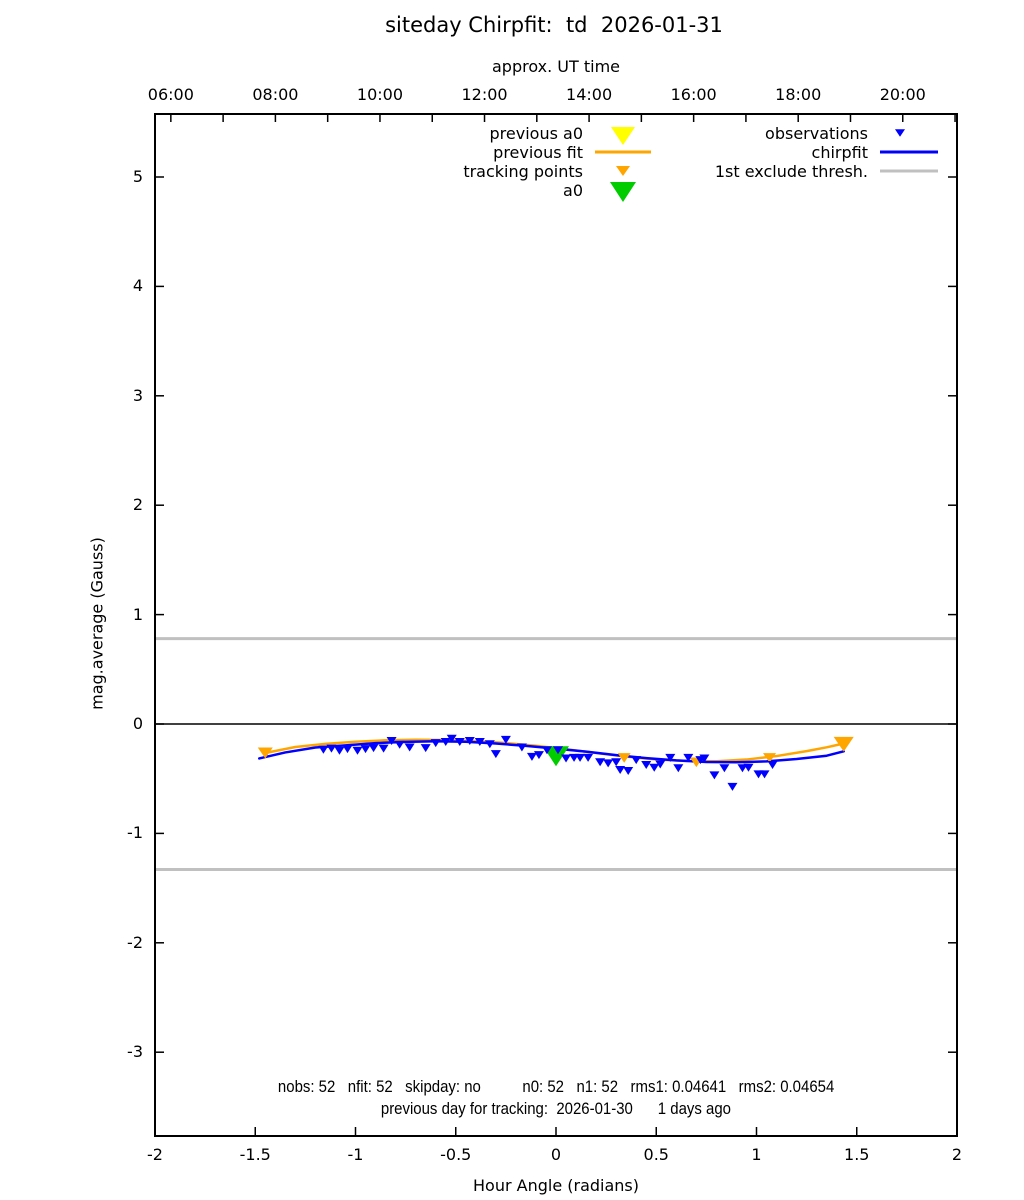 The image size is (1024, 1200). What do you see at coordinates (538, 152) in the screenshot?
I see `legend-label-previous-fit: previous fit` at bounding box center [538, 152].